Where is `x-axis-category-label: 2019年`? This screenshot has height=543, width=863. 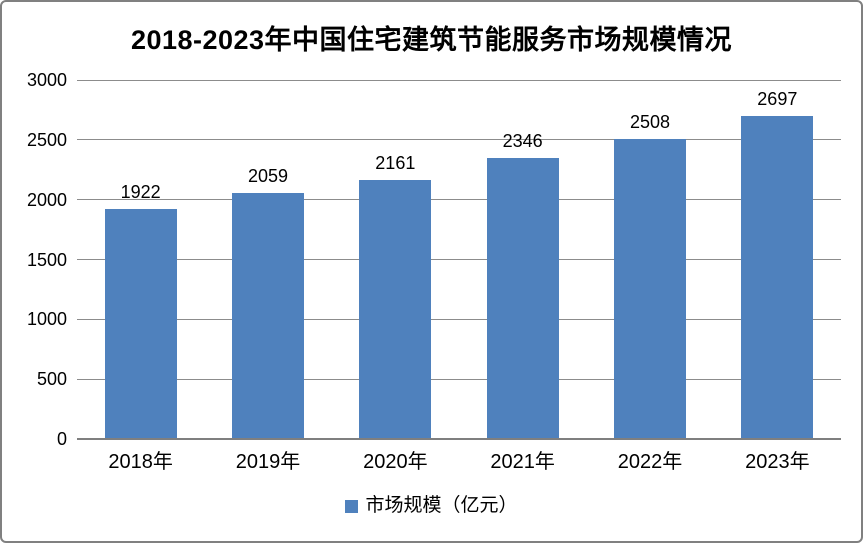 x-axis-category-label: 2019年 is located at coordinates (268, 462).